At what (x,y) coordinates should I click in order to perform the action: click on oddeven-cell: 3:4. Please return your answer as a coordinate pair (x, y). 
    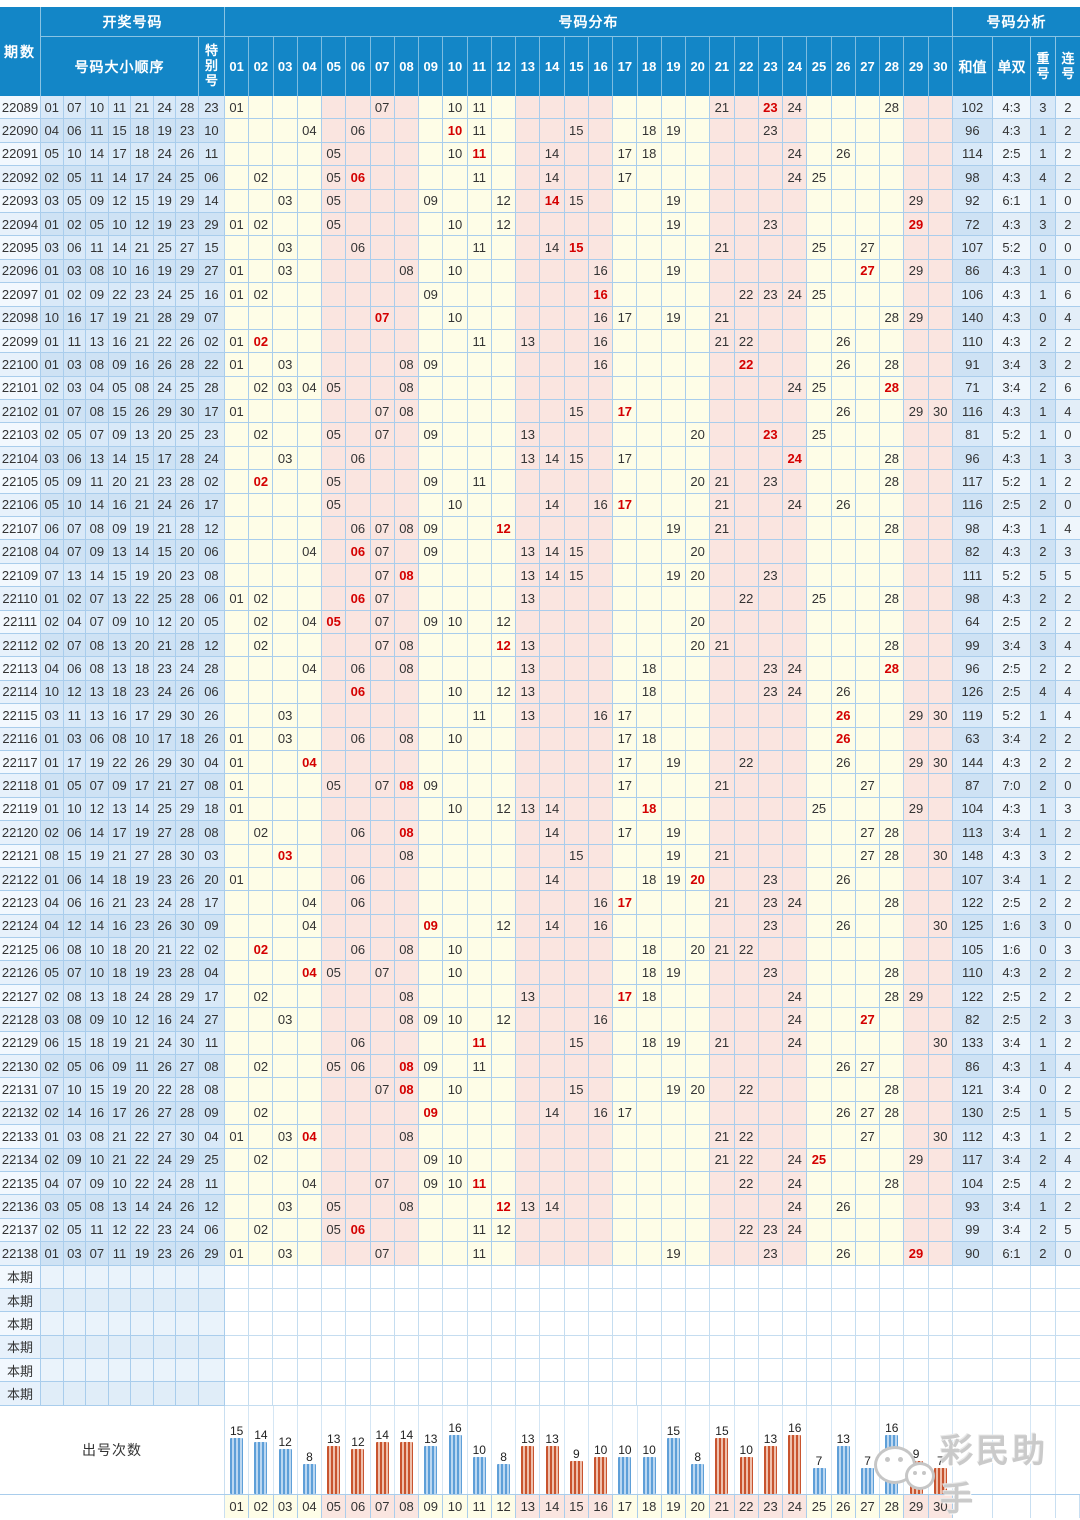
    Looking at the image, I should click on (1011, 388).